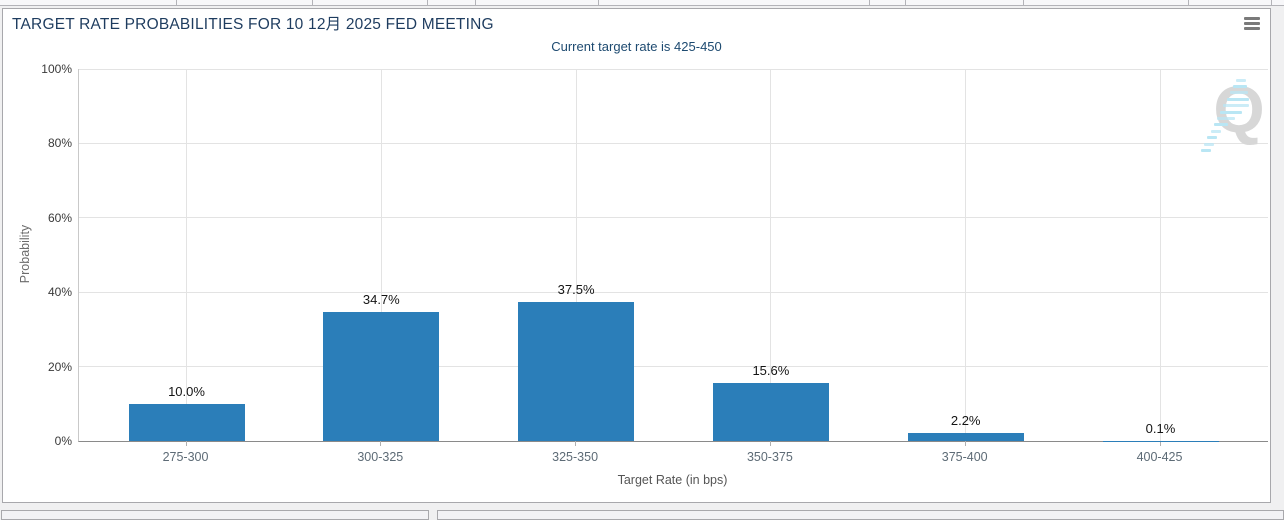  I want to click on cropped-bottom-panel-left, so click(215, 515).